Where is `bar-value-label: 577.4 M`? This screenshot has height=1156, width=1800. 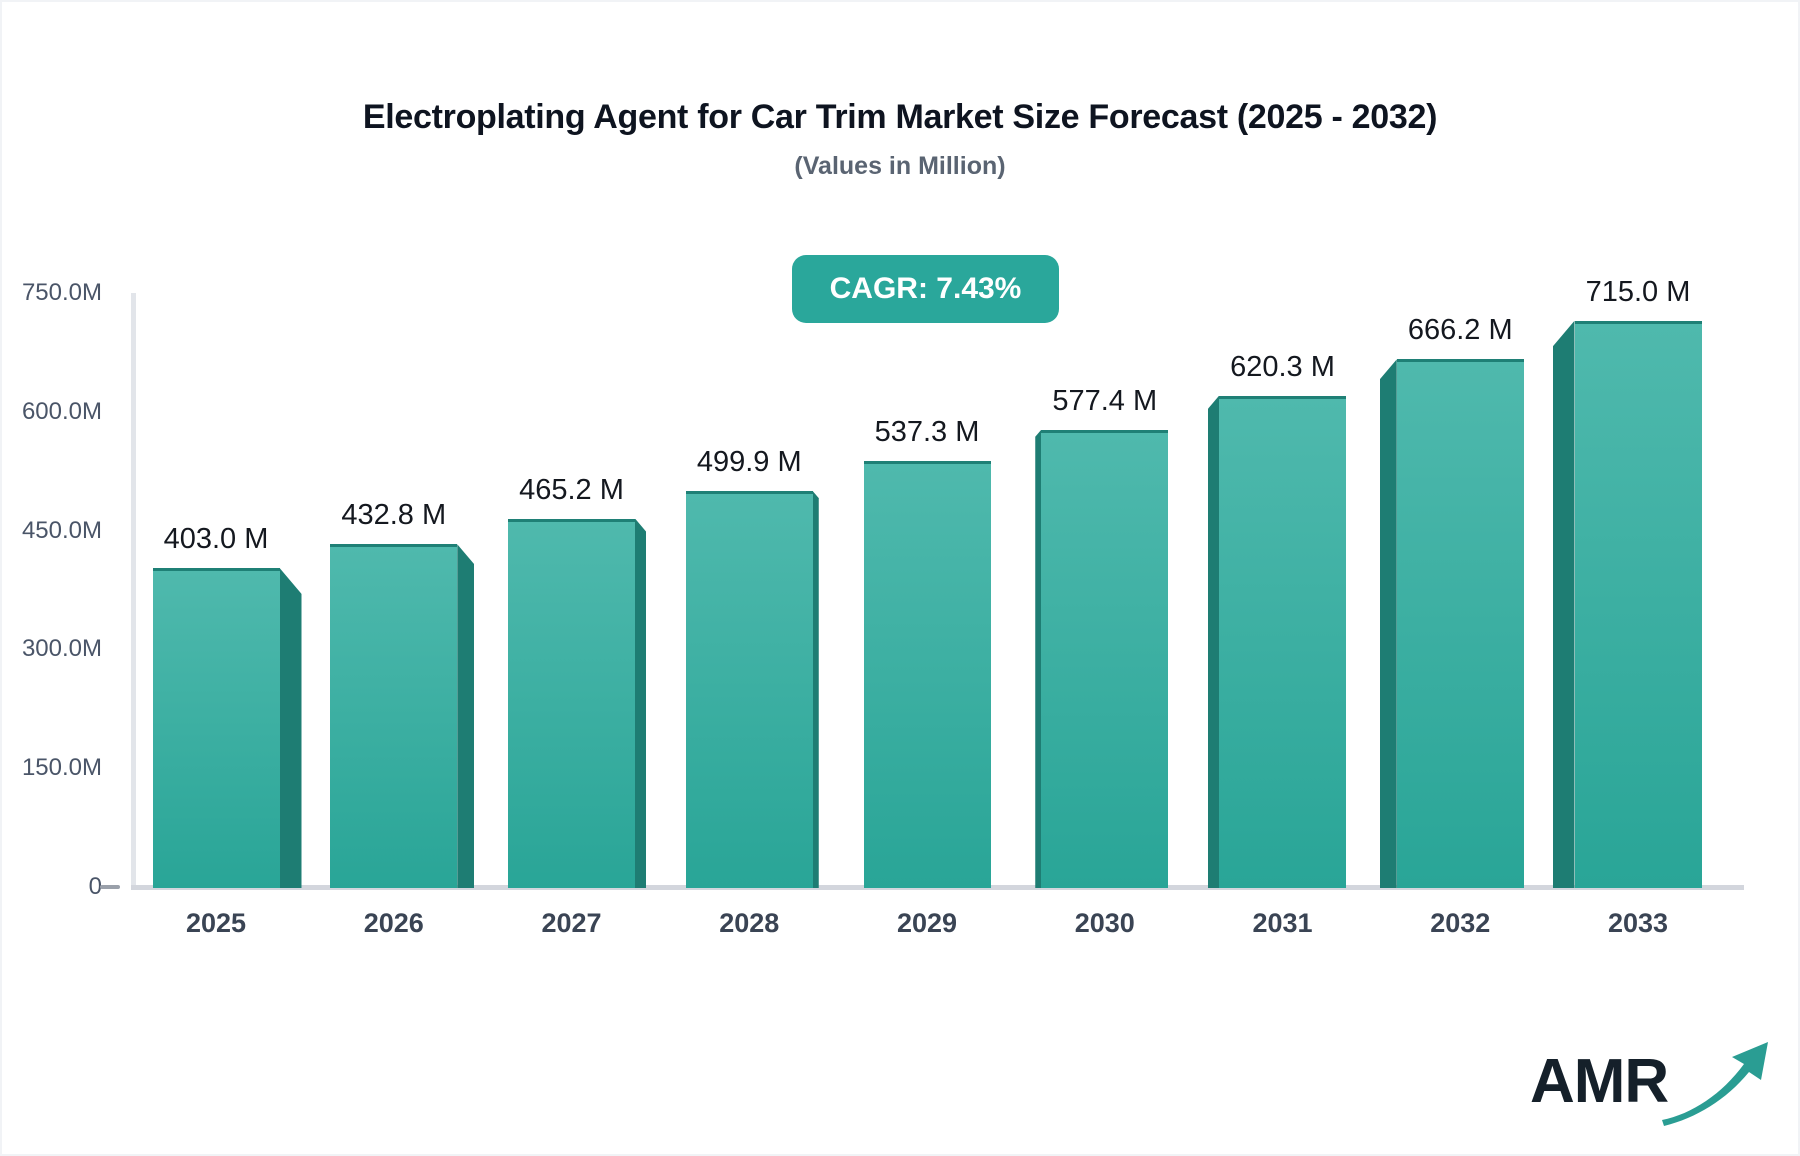 bar-value-label: 577.4 M is located at coordinates (1105, 400).